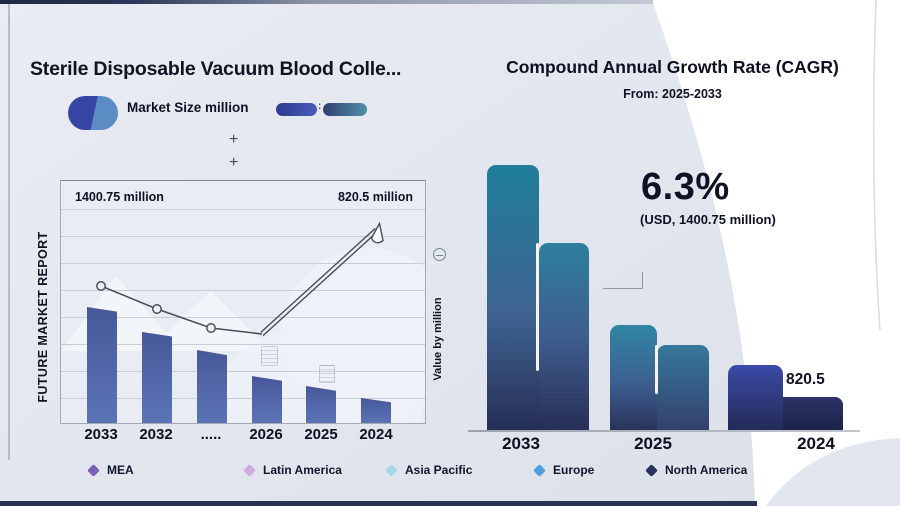  Describe the element at coordinates (378, 503) in the screenshot. I see `bottom-border-strip` at that location.